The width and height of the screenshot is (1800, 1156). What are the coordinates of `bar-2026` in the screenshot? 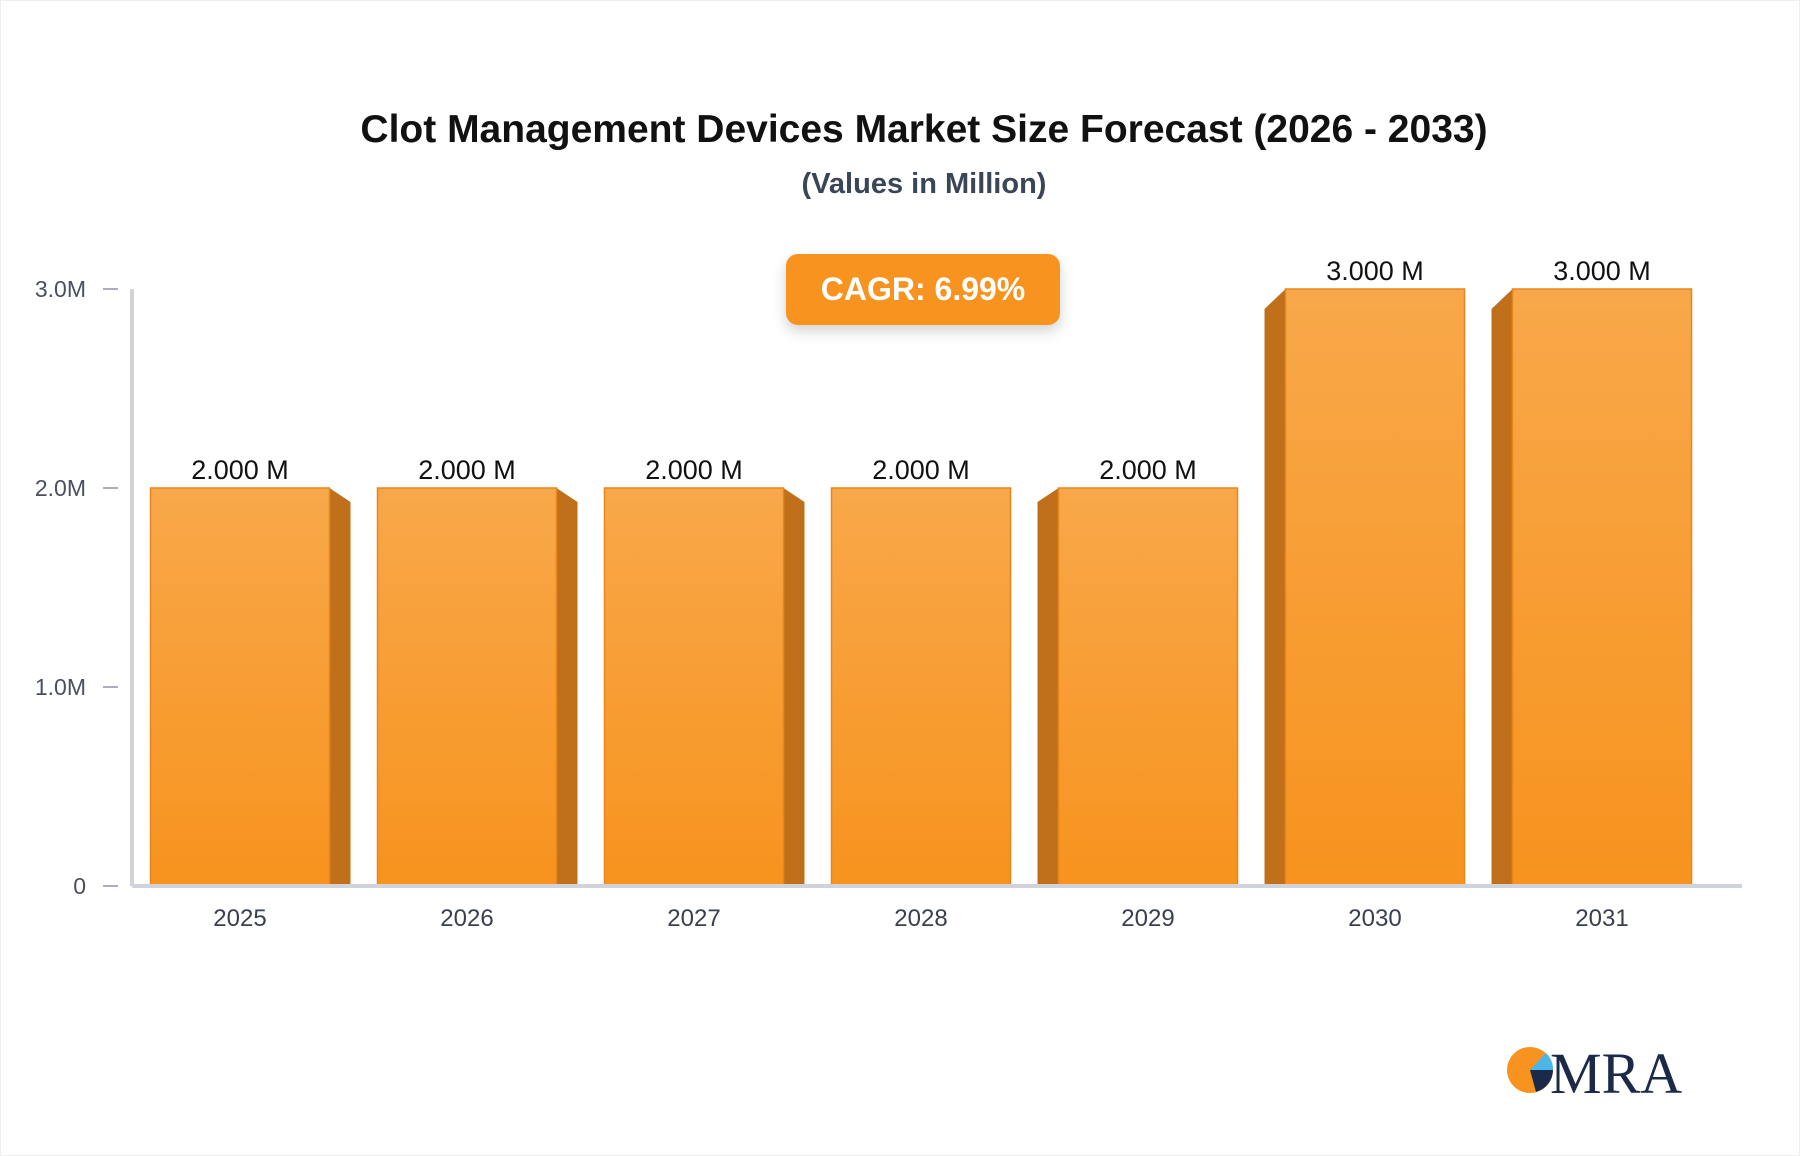 It's located at (467, 687).